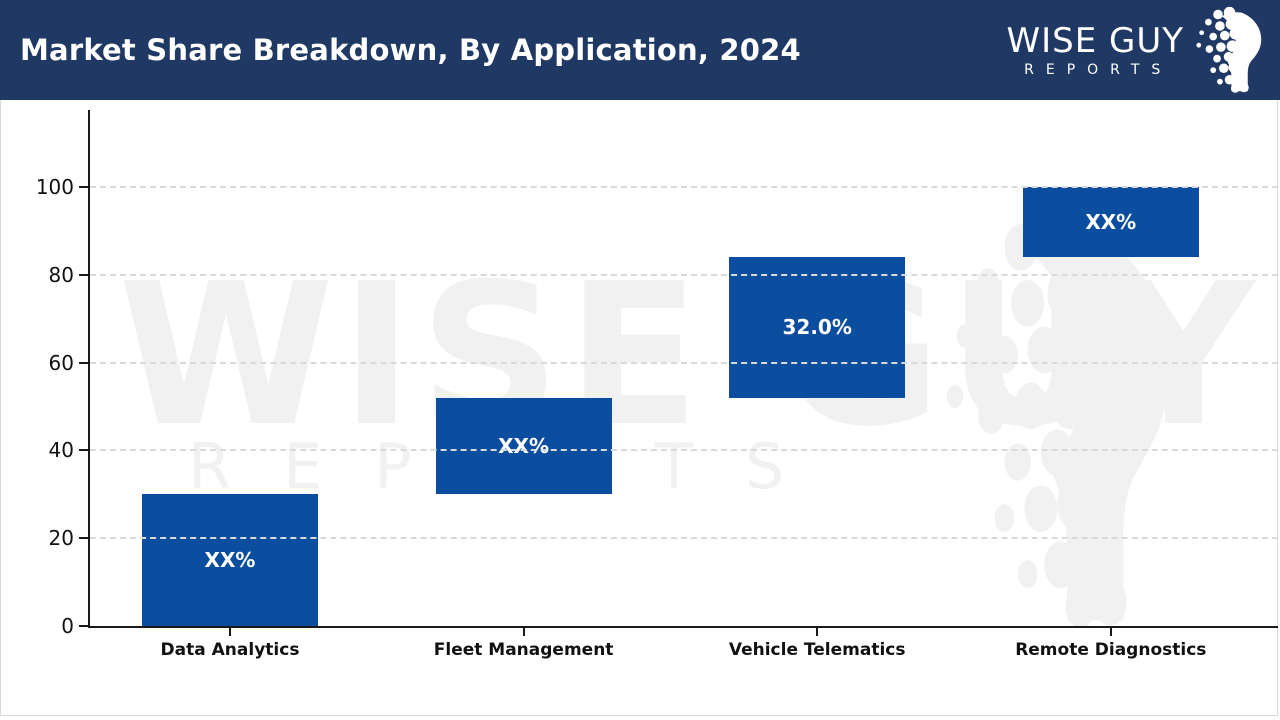  I want to click on y-tick-label: 80, so click(61, 274).